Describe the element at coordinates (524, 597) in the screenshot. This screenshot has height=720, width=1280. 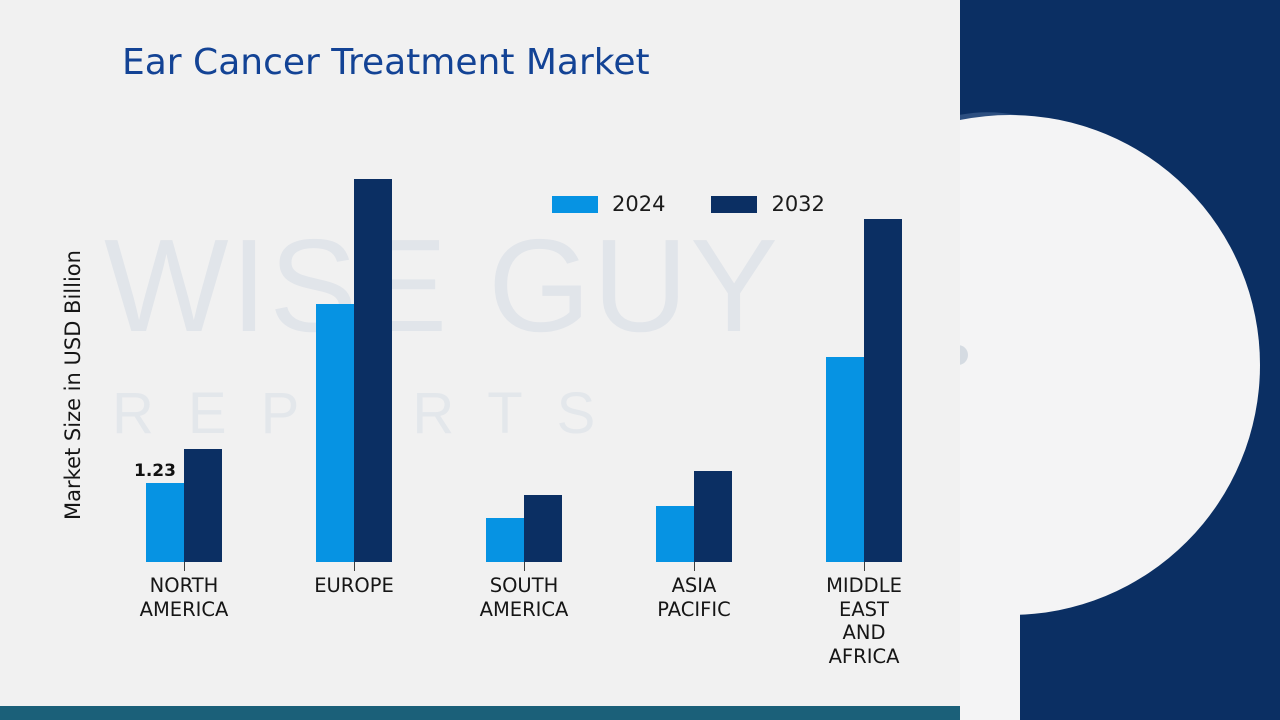
I see `x-axis-label-3: SOUTH AMERICA` at that location.